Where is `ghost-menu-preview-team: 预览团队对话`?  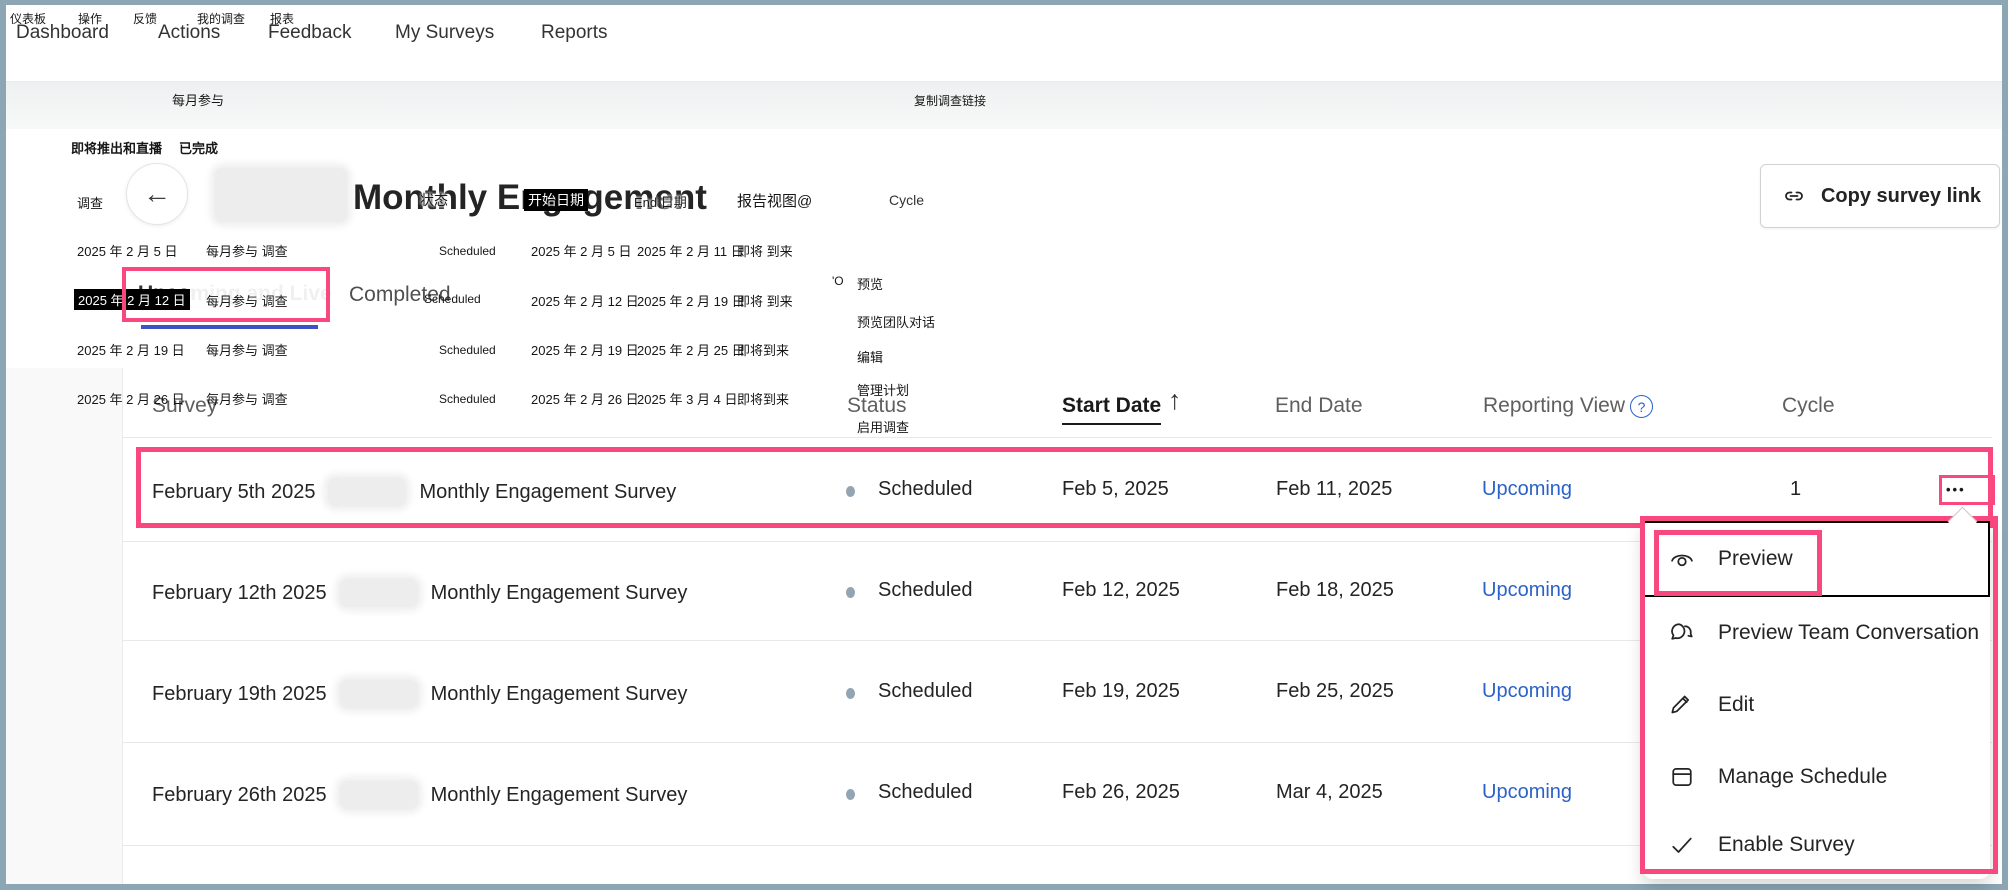 ghost-menu-preview-team: 预览团队对话 is located at coordinates (896, 322).